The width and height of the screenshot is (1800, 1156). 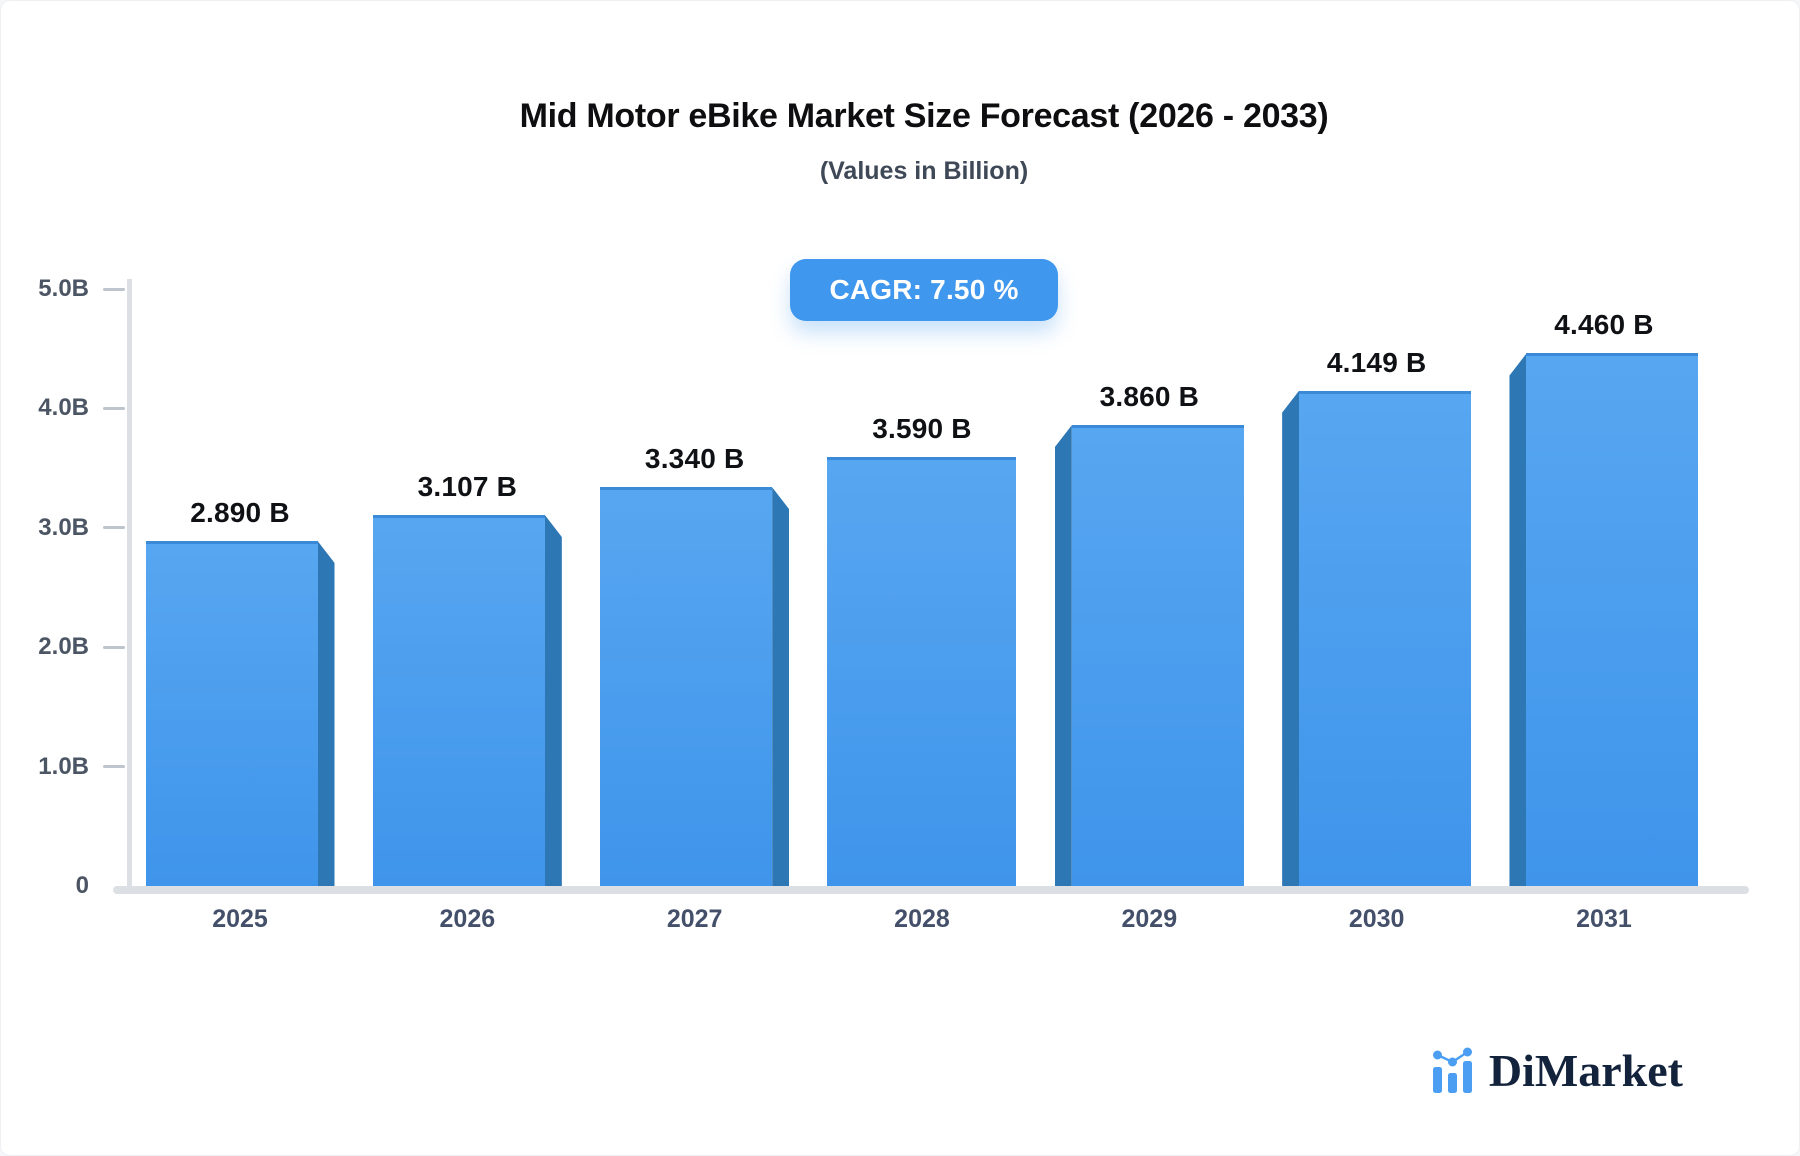 I want to click on x-tick-label-2025: 2025, so click(x=240, y=919).